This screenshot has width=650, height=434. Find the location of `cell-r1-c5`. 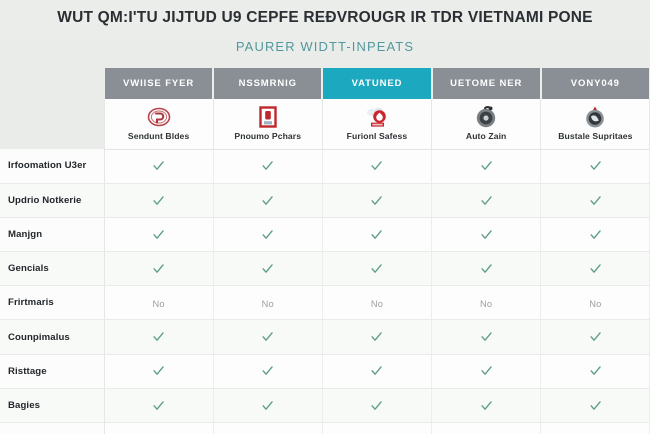

cell-r1-c5 is located at coordinates (595, 166).